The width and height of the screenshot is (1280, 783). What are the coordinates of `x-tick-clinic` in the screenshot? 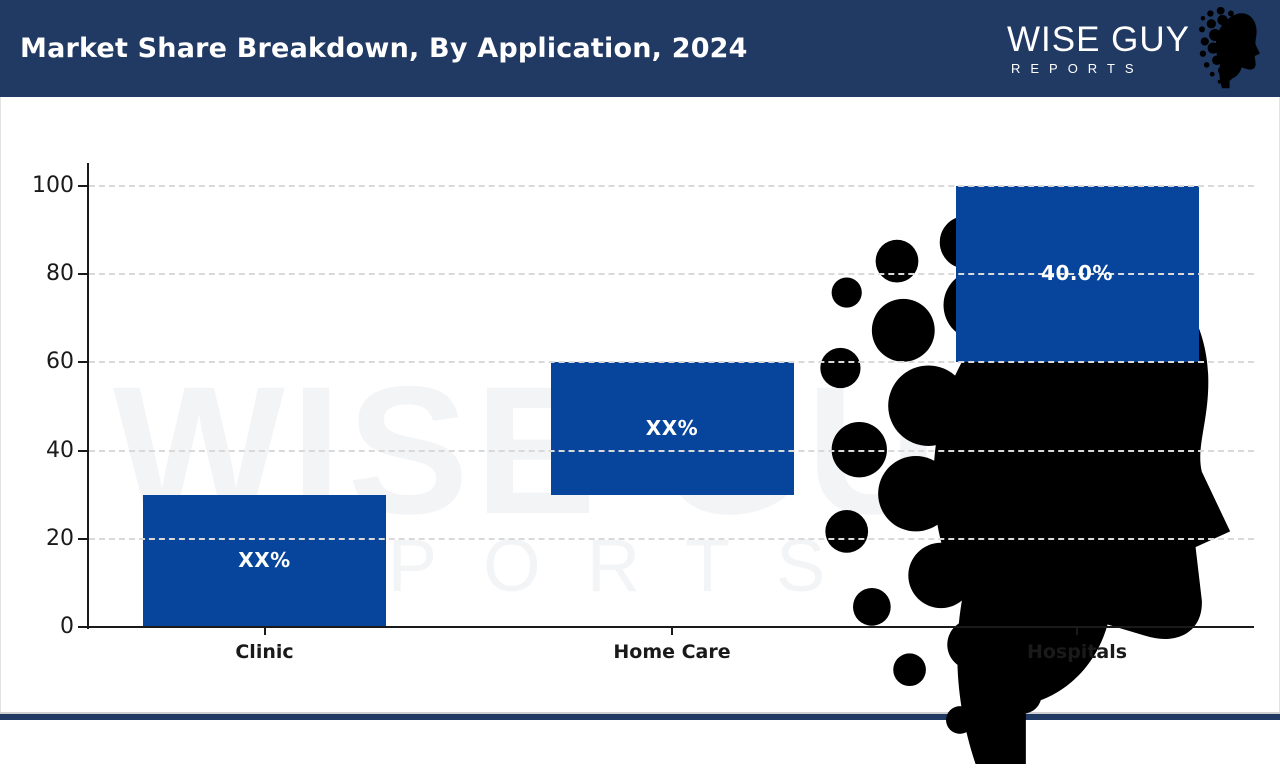 It's located at (264, 631).